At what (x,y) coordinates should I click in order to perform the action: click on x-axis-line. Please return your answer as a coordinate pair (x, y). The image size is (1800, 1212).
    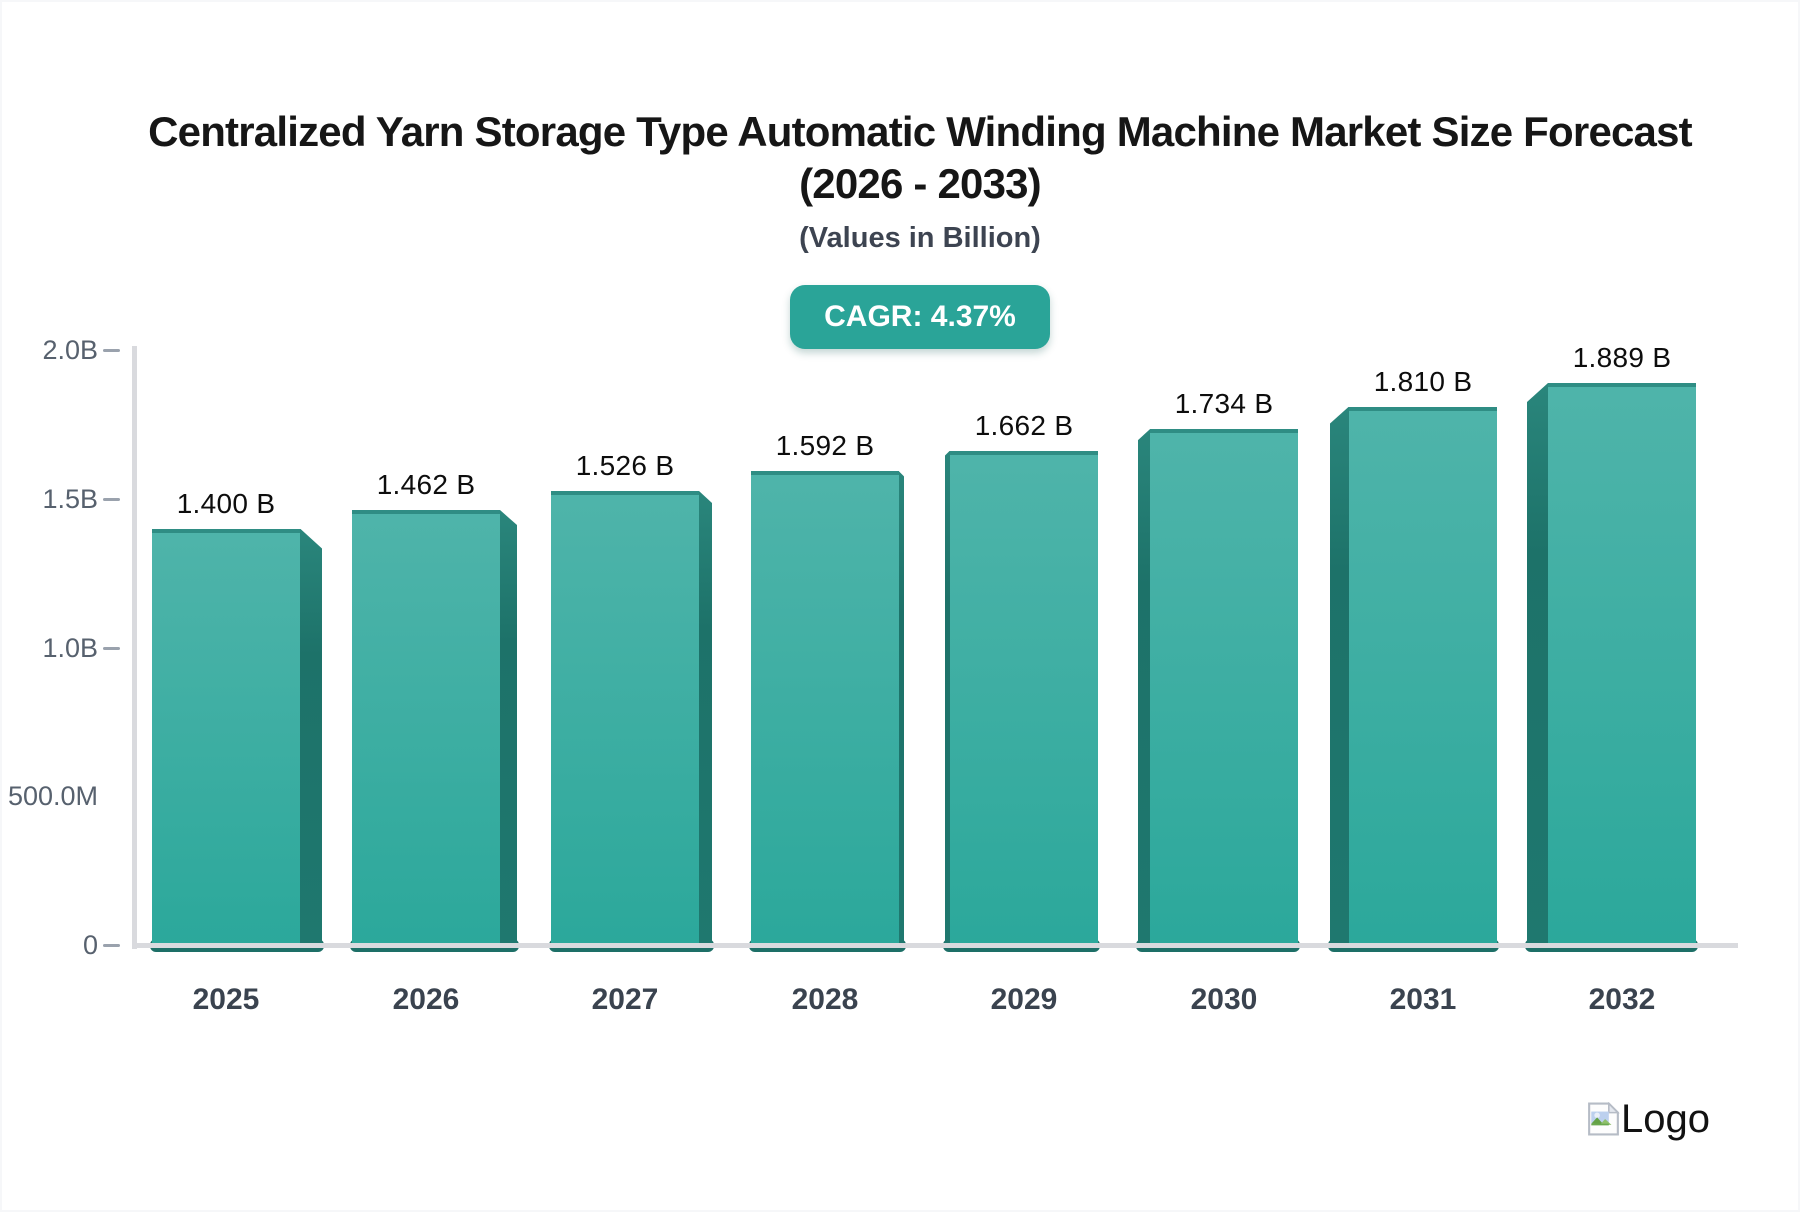
    Looking at the image, I should click on (935, 945).